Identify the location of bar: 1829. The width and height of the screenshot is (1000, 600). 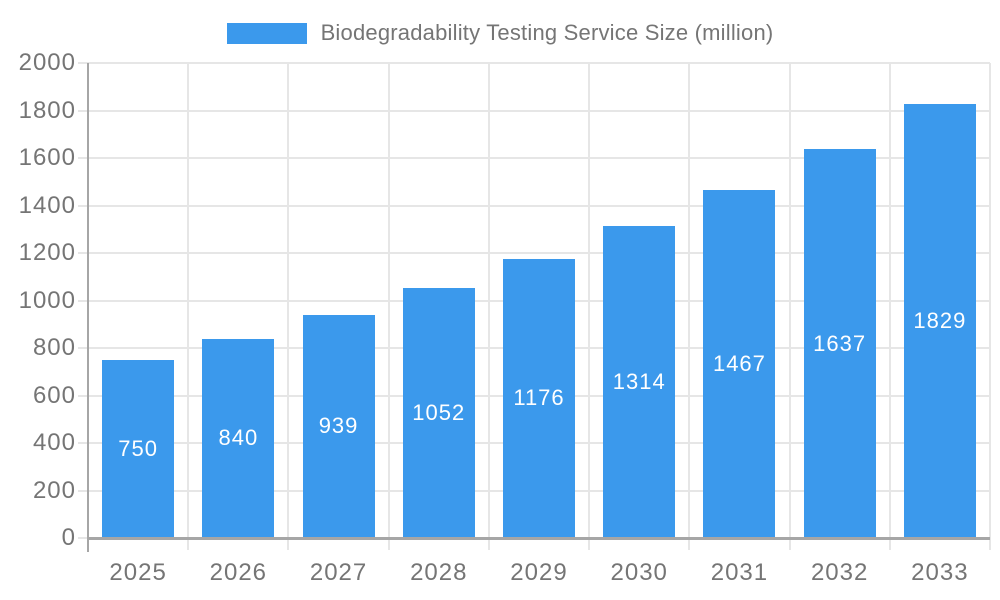
(939, 320).